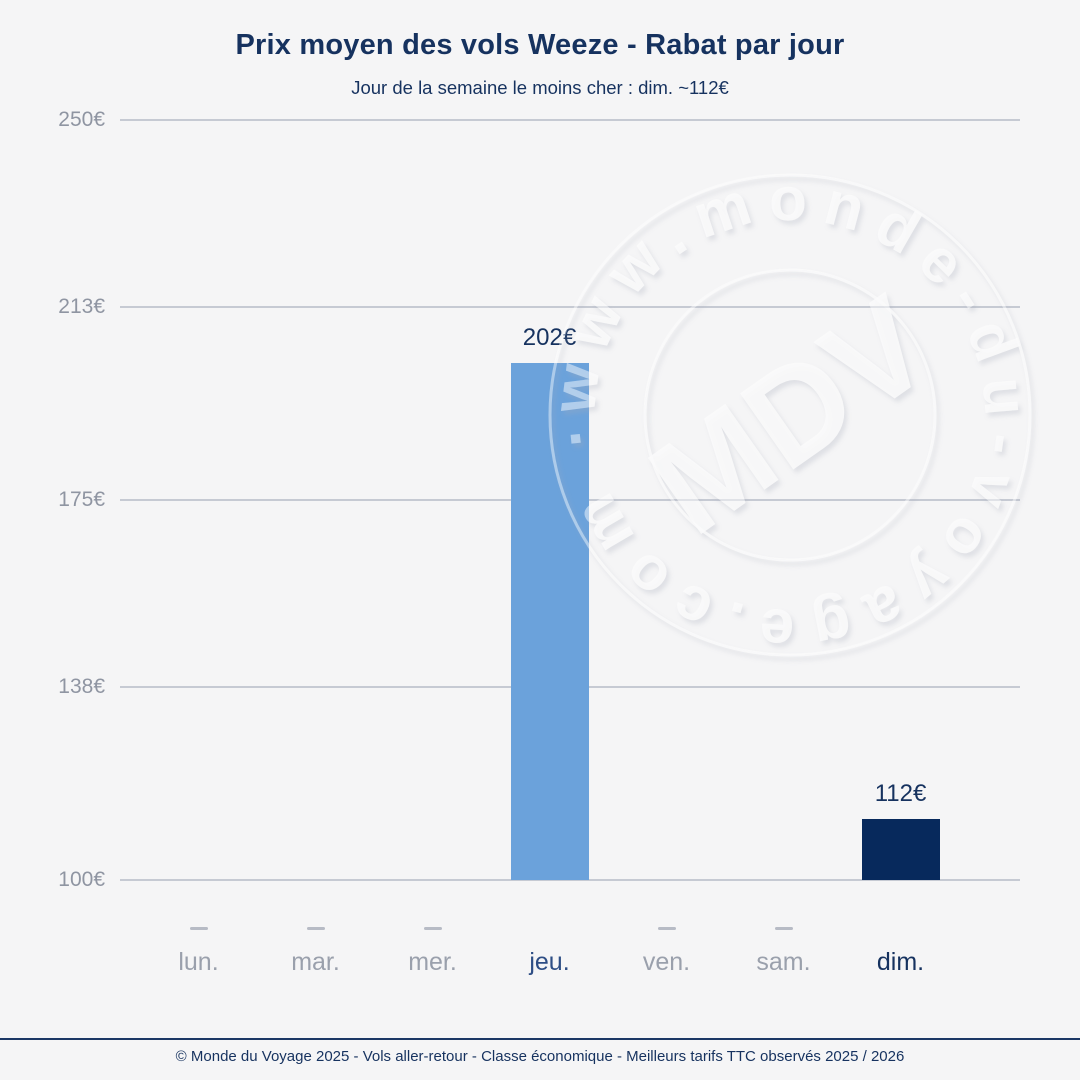  I want to click on watermark-center-text: MDV, so click(790, 415).